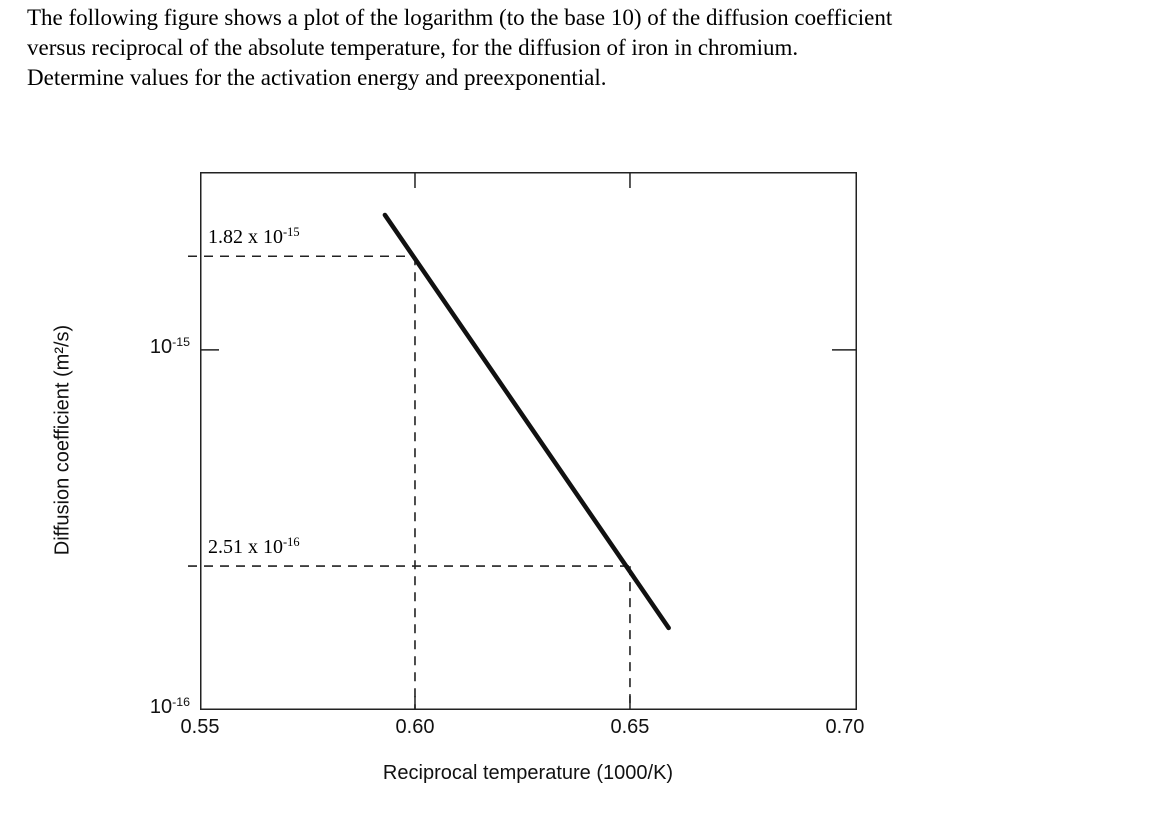 The height and width of the screenshot is (815, 1170). What do you see at coordinates (62, 440) in the screenshot?
I see `y-axis-title: Diffusion coefficient (m²/s)` at bounding box center [62, 440].